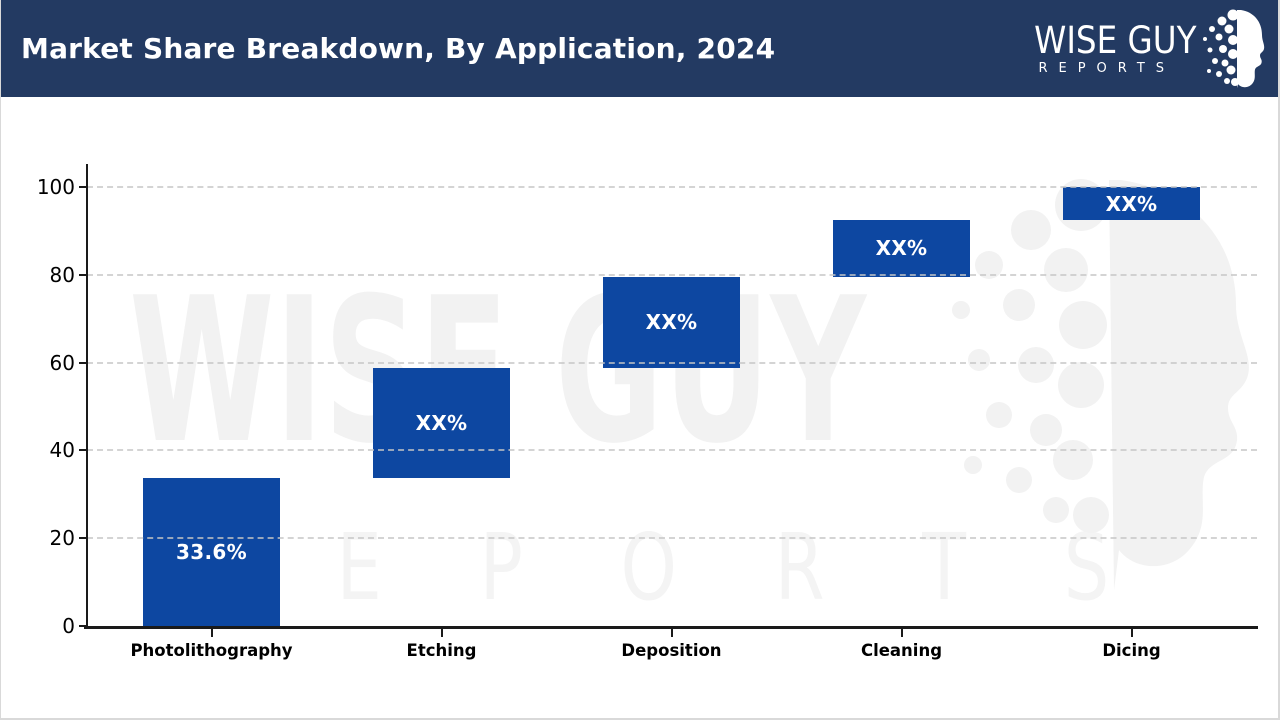 This screenshot has width=1280, height=720. What do you see at coordinates (671, 627) in the screenshot?
I see `x-axis-spine` at bounding box center [671, 627].